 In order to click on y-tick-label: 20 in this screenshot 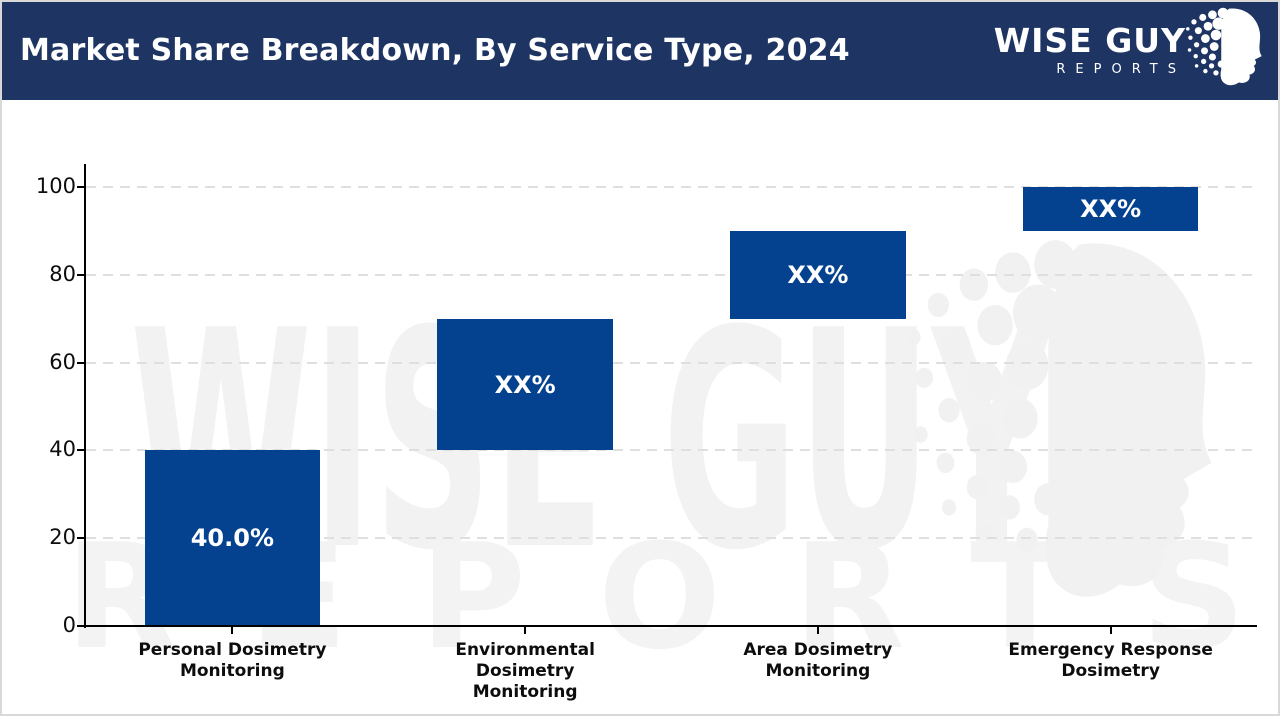, I will do `click(62, 537)`.